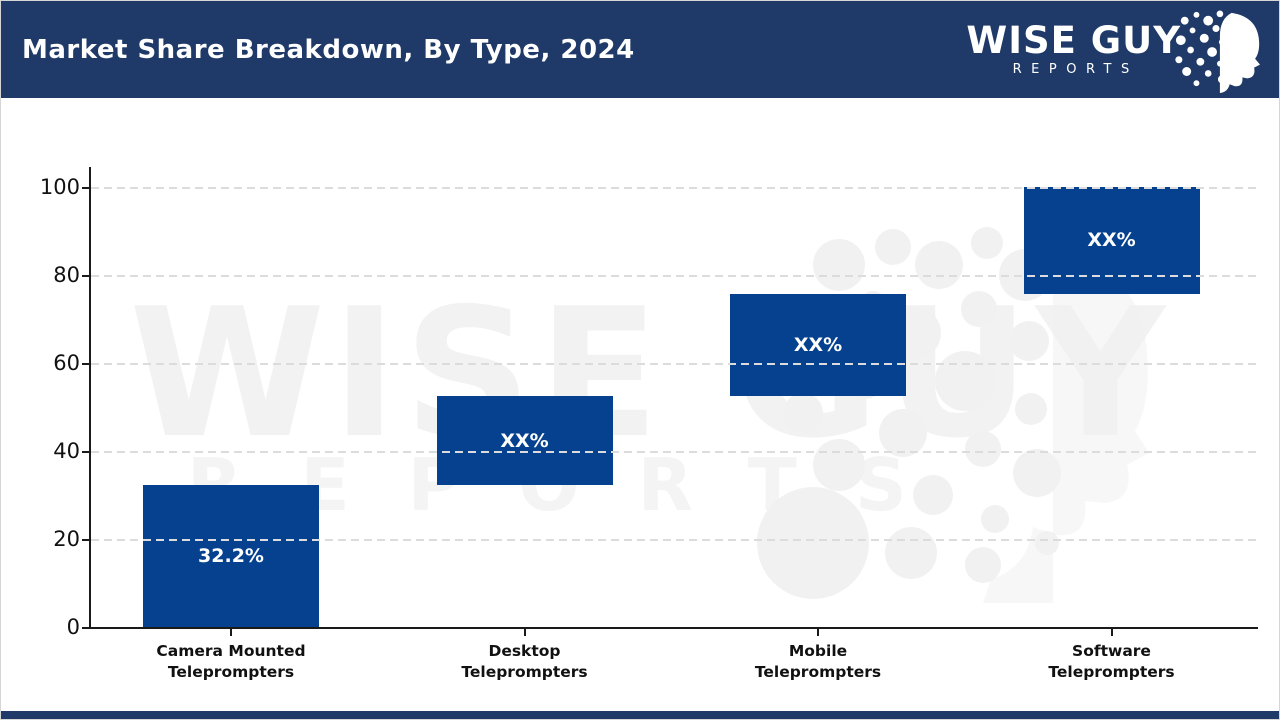  I want to click on wiseguy-logo-text: WISE GUY REPORTS, so click(1073, 49).